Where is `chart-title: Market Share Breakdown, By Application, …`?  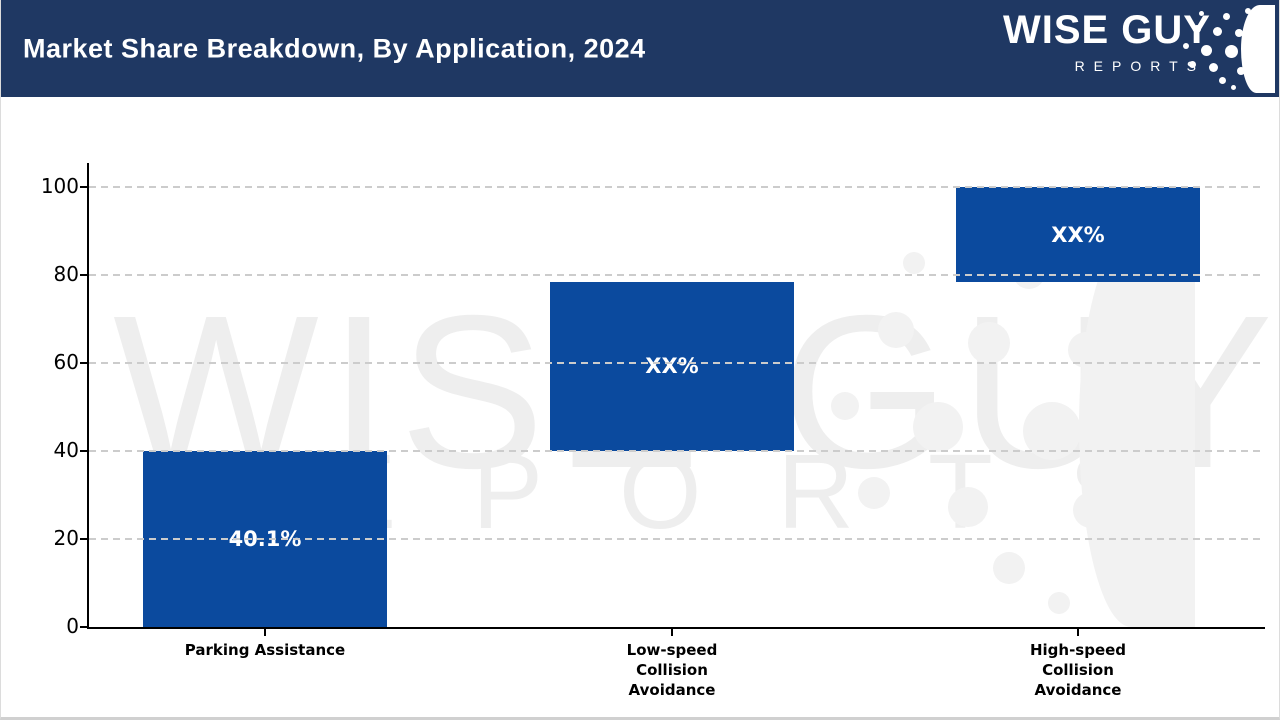 chart-title: Market Share Breakdown, By Application, … is located at coordinates (334, 48).